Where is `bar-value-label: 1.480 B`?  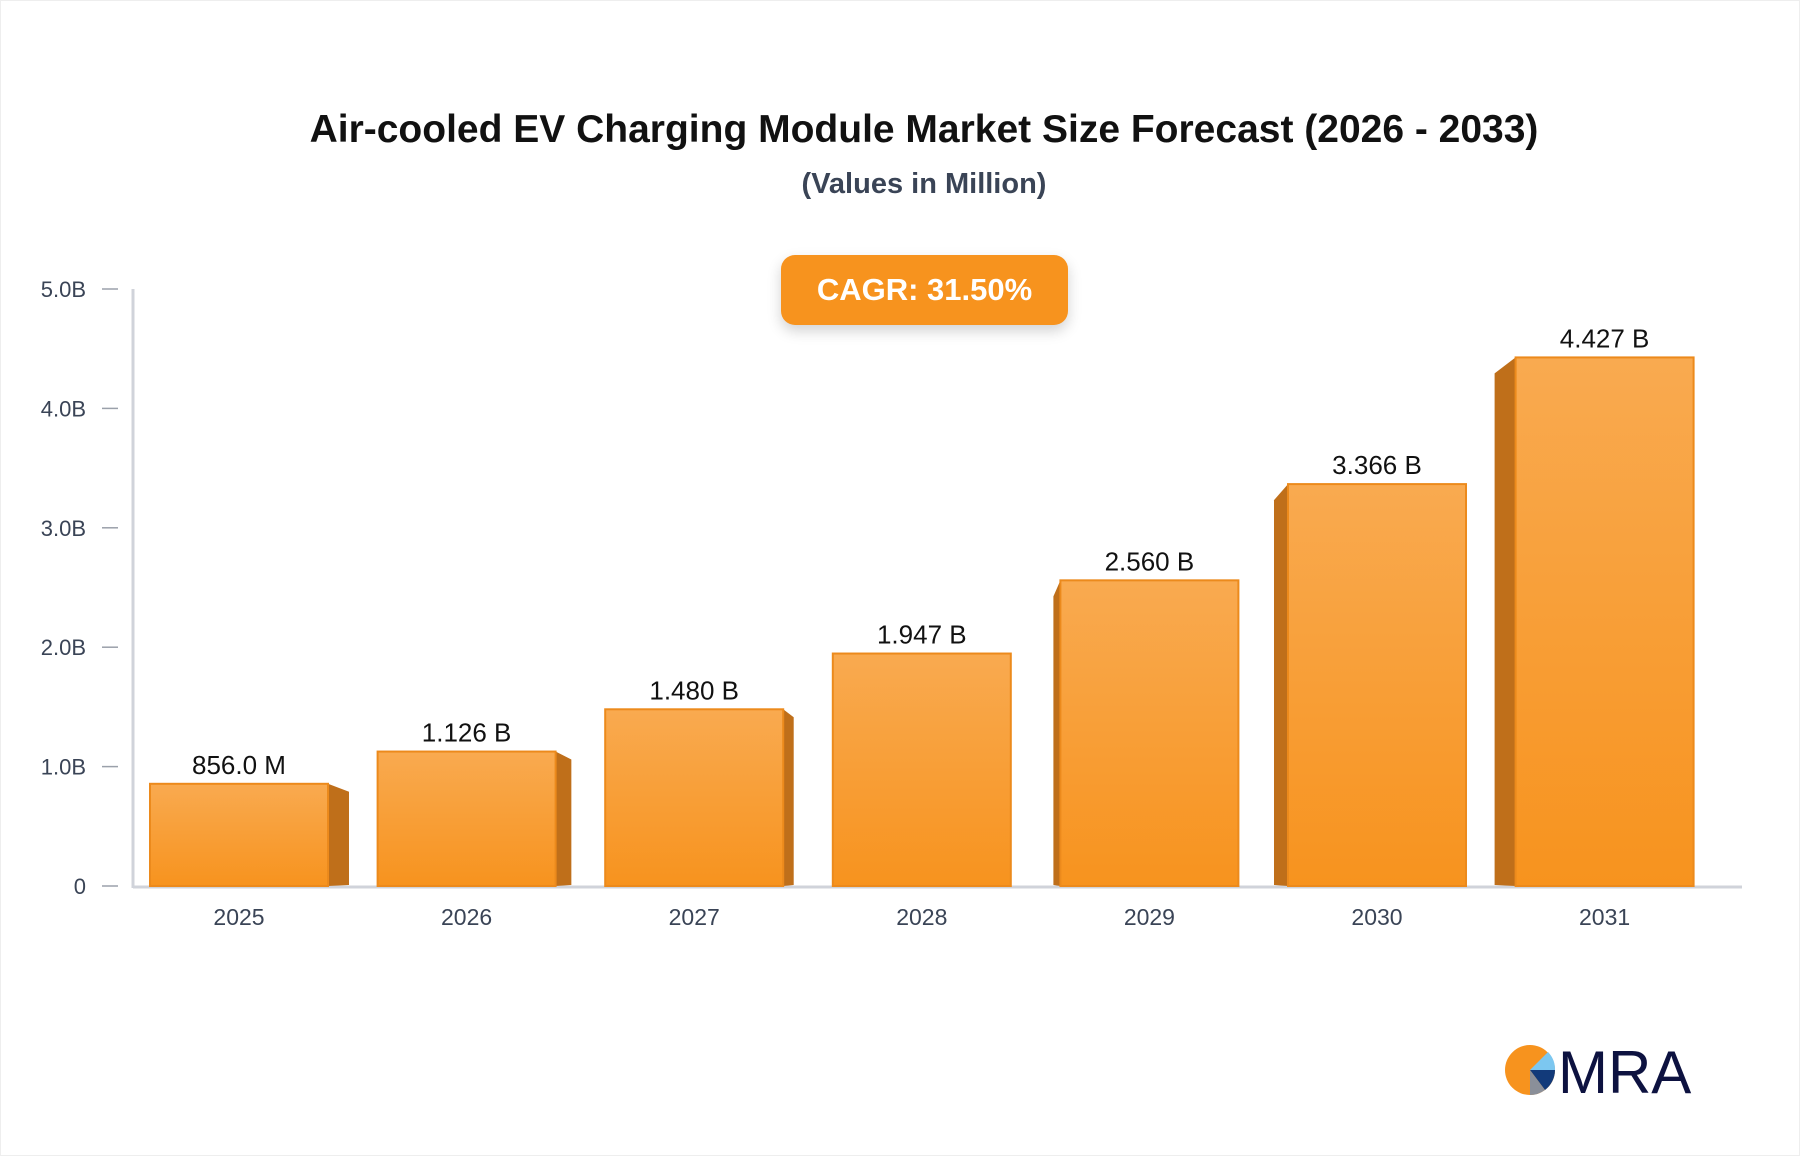 bar-value-label: 1.480 B is located at coordinates (694, 690).